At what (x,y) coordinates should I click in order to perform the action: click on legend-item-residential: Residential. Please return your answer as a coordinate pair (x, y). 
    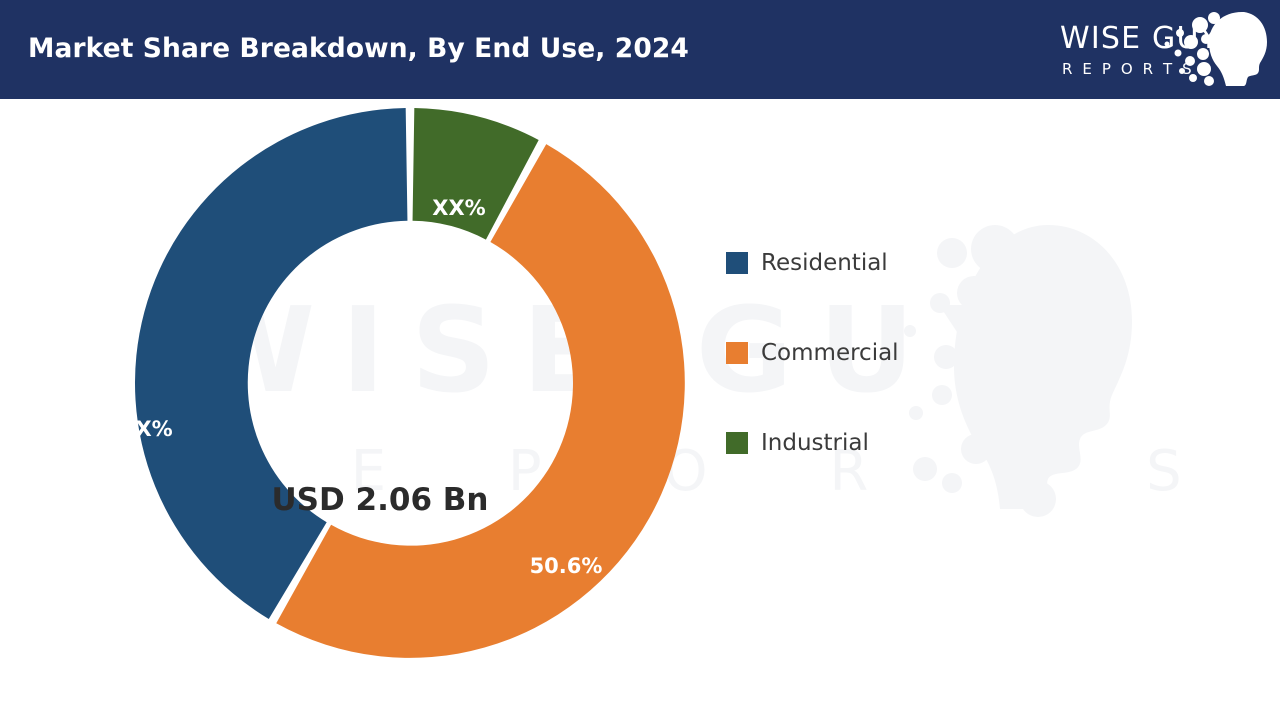
    Looking at the image, I should click on (876, 262).